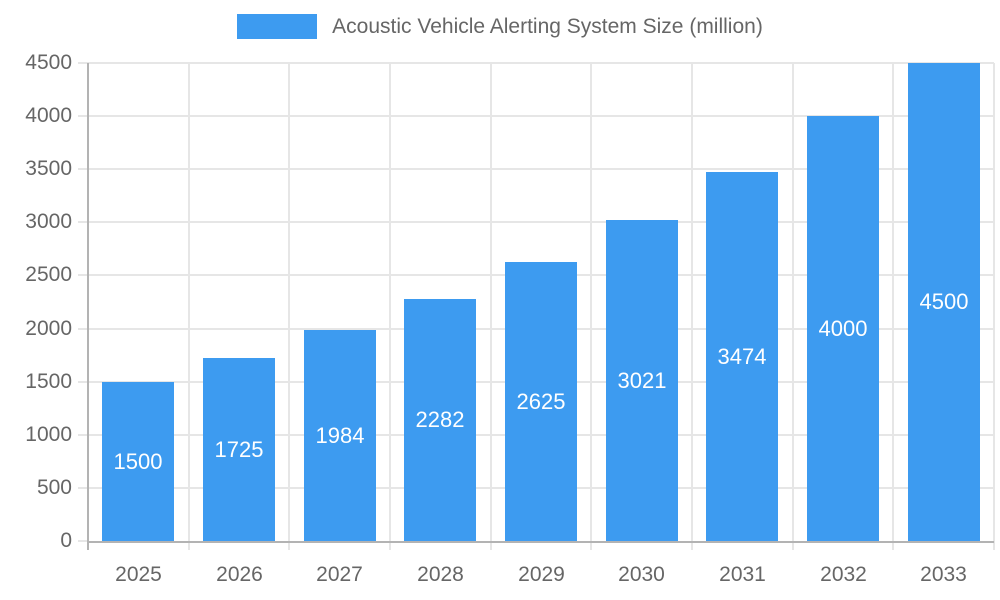  What do you see at coordinates (339, 574) in the screenshot?
I see `x-tick-label: 2027` at bounding box center [339, 574].